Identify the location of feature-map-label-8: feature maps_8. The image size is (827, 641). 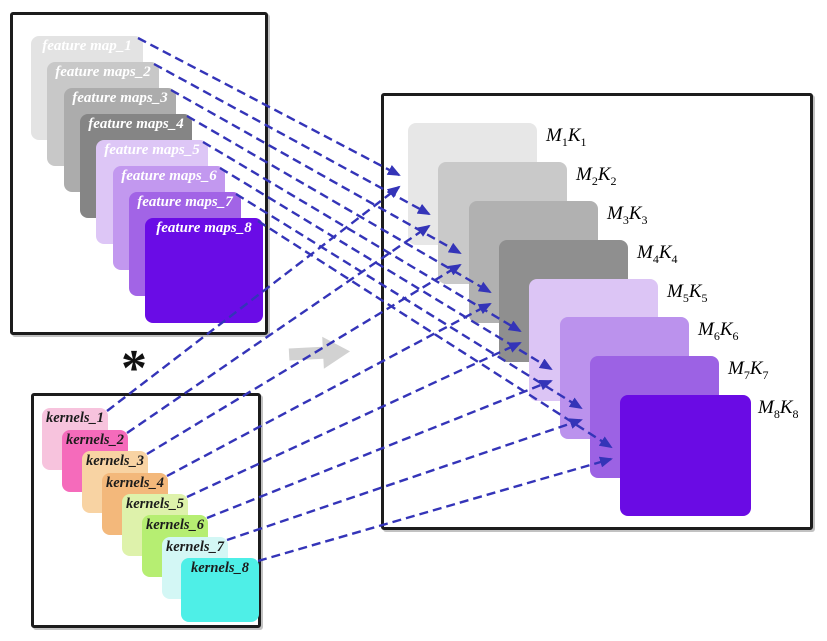
(204, 228).